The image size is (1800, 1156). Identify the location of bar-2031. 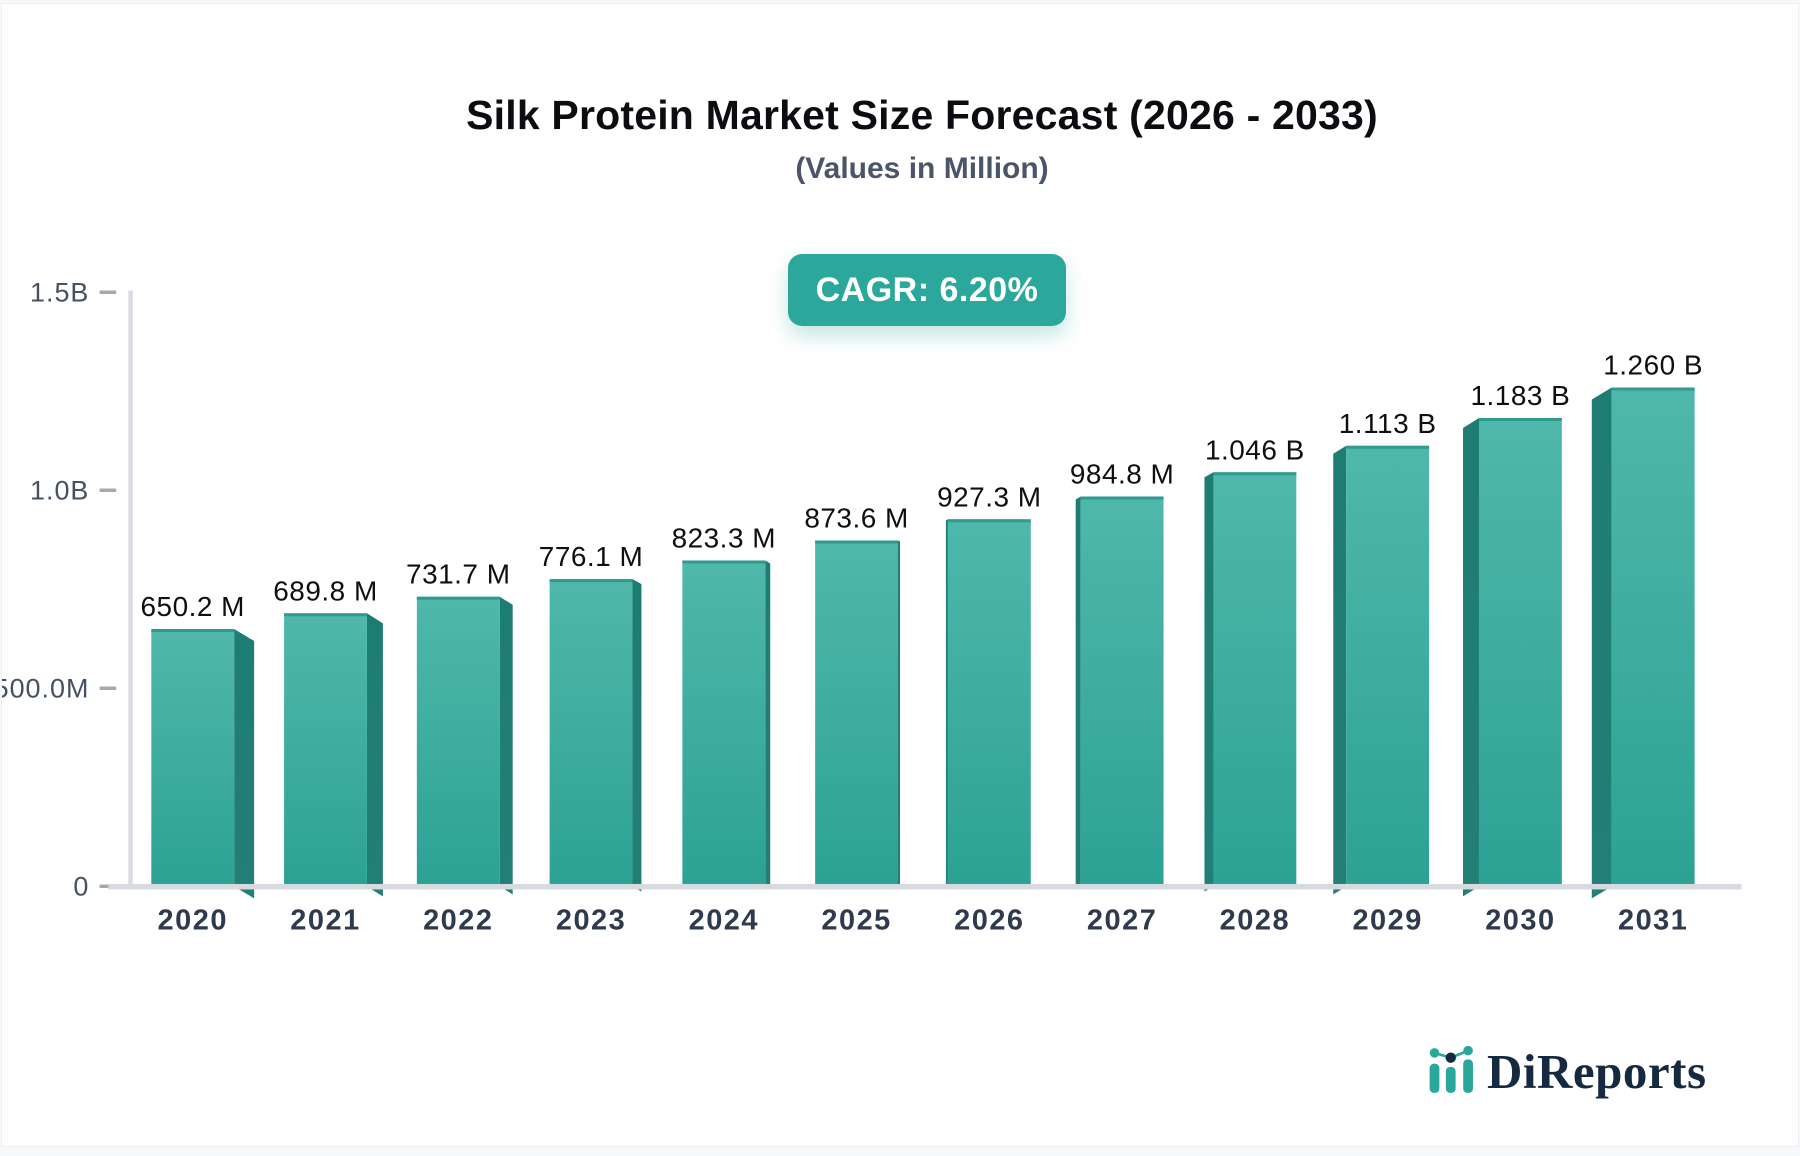
(1653, 637).